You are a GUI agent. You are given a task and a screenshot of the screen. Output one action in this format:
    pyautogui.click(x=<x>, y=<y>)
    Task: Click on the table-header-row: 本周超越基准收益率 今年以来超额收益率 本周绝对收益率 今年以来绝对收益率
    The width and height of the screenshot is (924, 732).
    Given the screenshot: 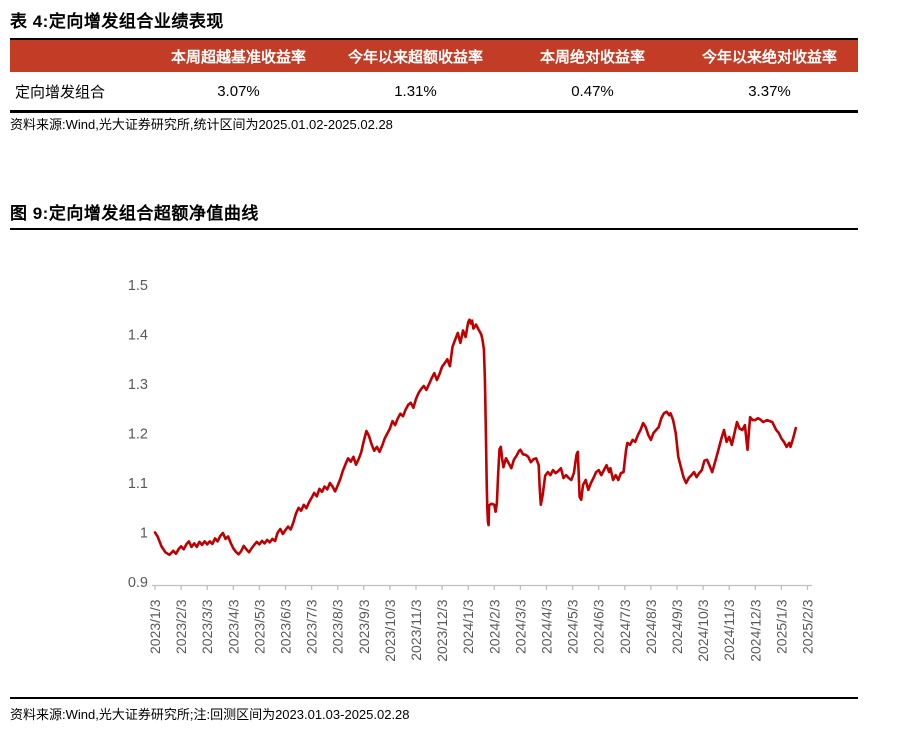 What is the action you would take?
    pyautogui.click(x=434, y=55)
    